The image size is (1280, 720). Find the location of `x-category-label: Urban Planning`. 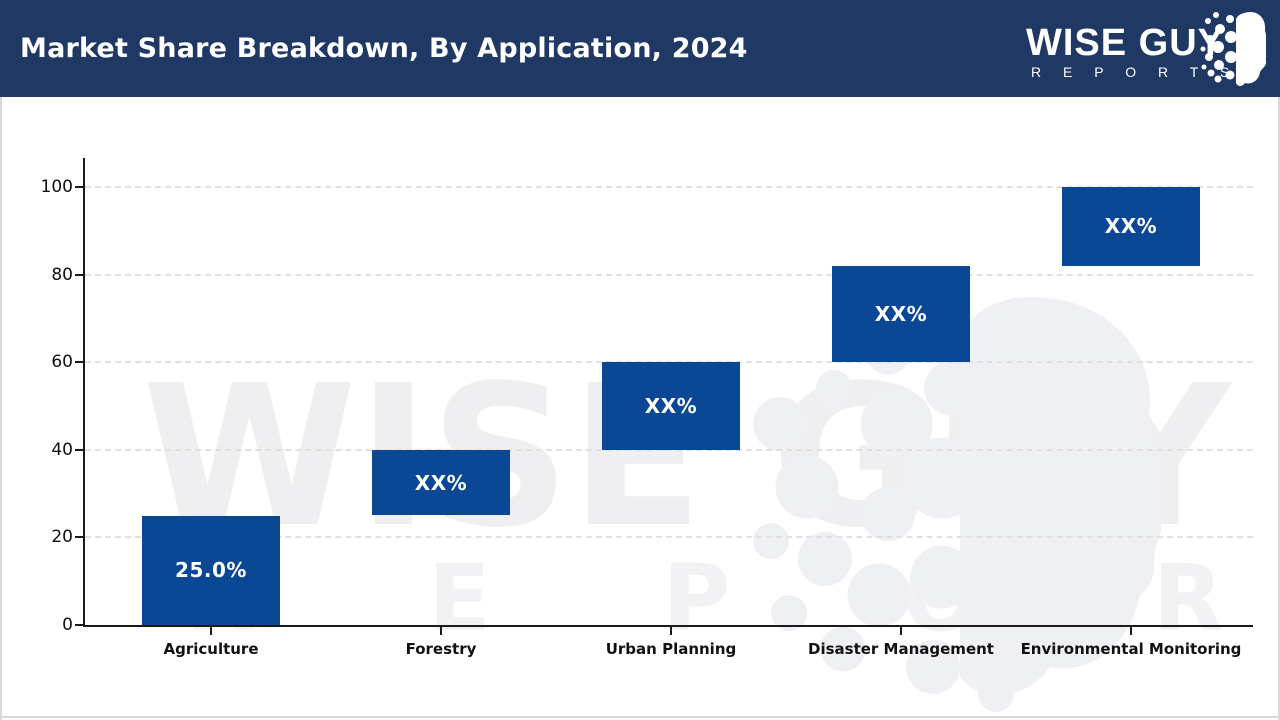

x-category-label: Urban Planning is located at coordinates (671, 649).